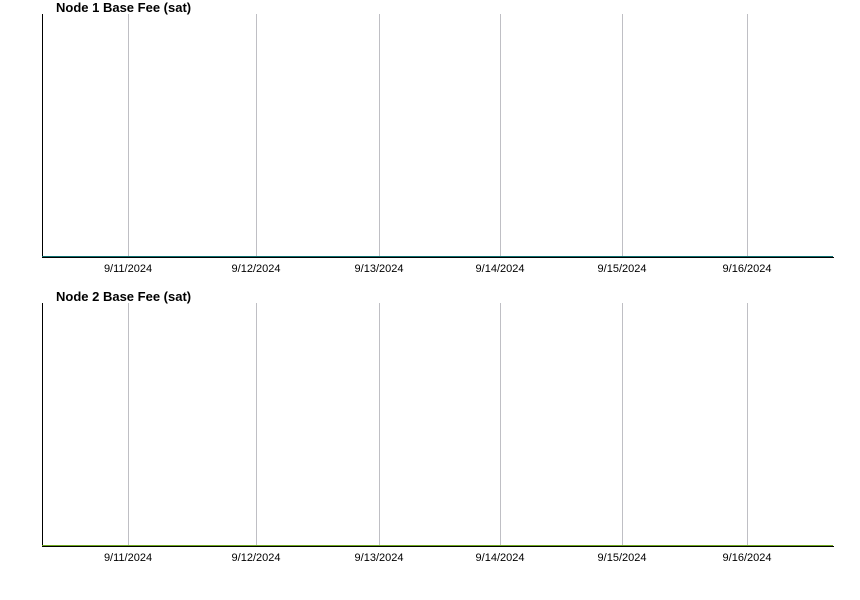  What do you see at coordinates (124, 7) in the screenshot?
I see `chart-title: Node 1 Base Fee (sat)` at bounding box center [124, 7].